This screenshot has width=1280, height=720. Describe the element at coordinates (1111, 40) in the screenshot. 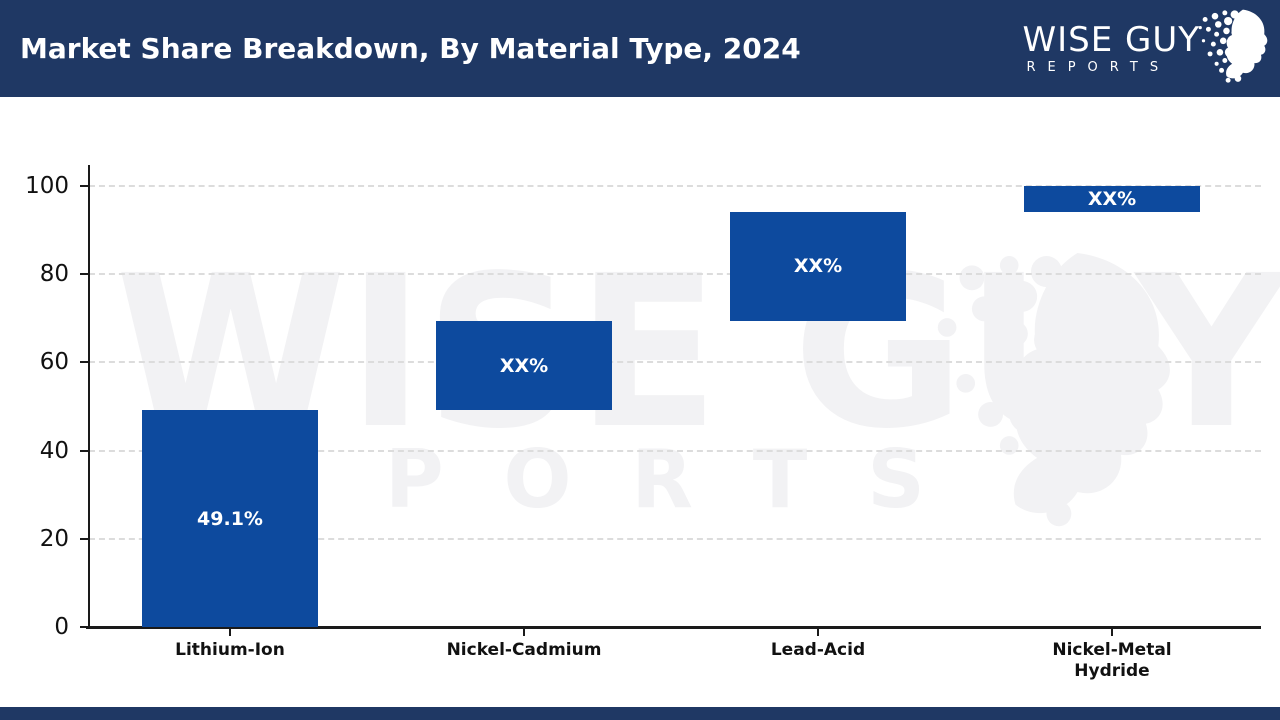

I see `logo-wordmark: WISE GUY` at that location.